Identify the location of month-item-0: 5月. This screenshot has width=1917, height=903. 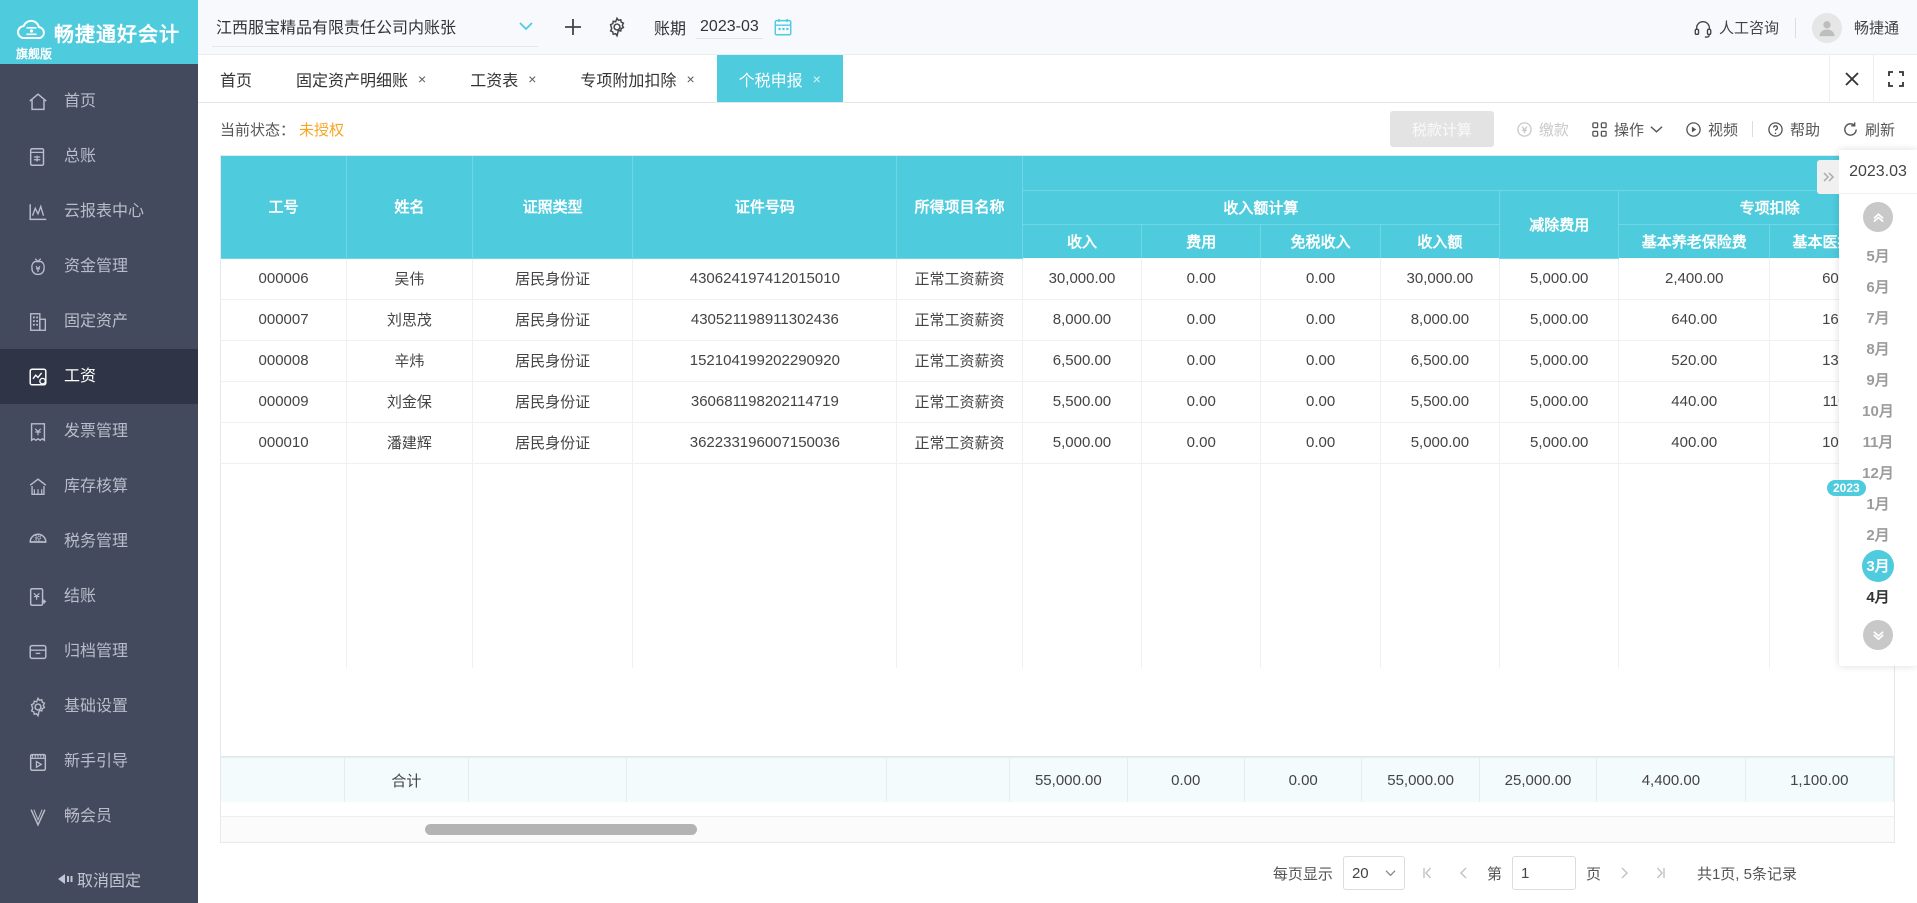
(1878, 255).